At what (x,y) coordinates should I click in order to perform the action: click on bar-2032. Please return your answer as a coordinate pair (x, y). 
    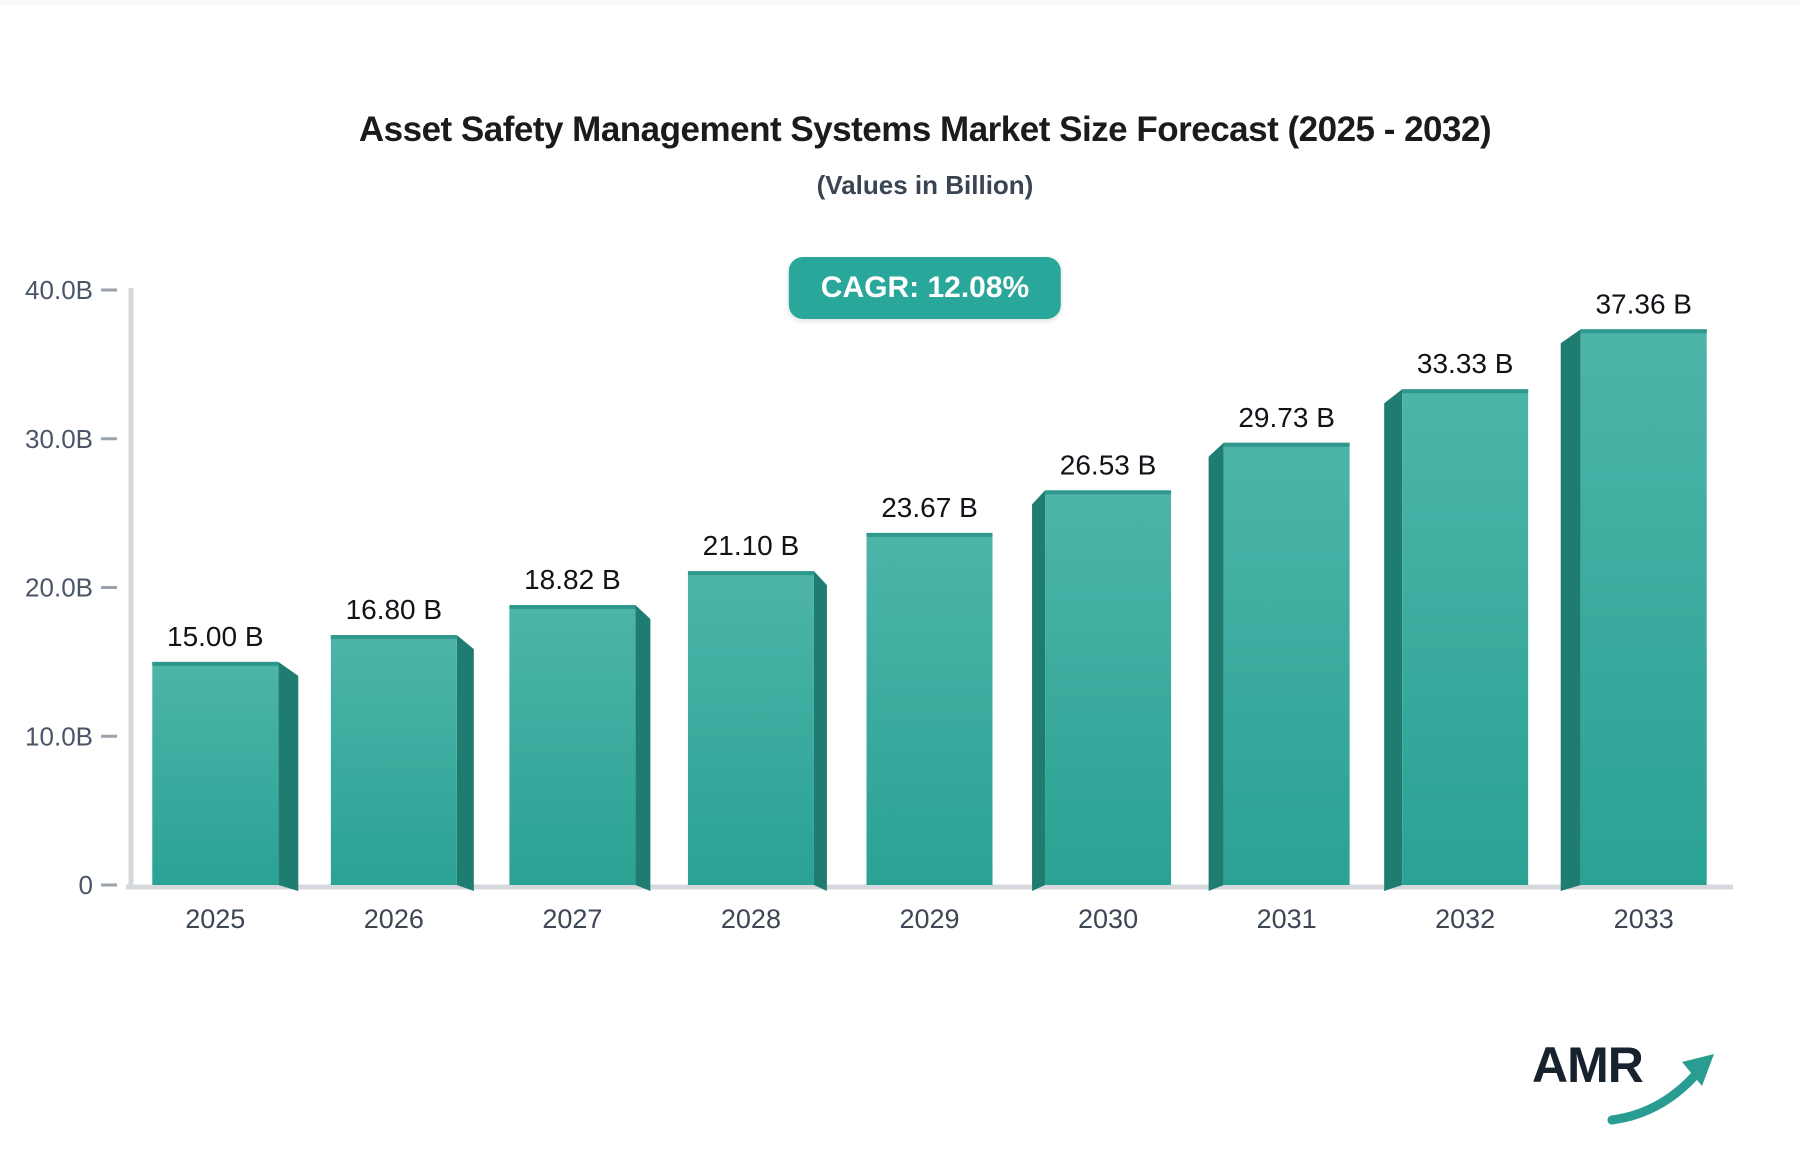
    Looking at the image, I should click on (1465, 637).